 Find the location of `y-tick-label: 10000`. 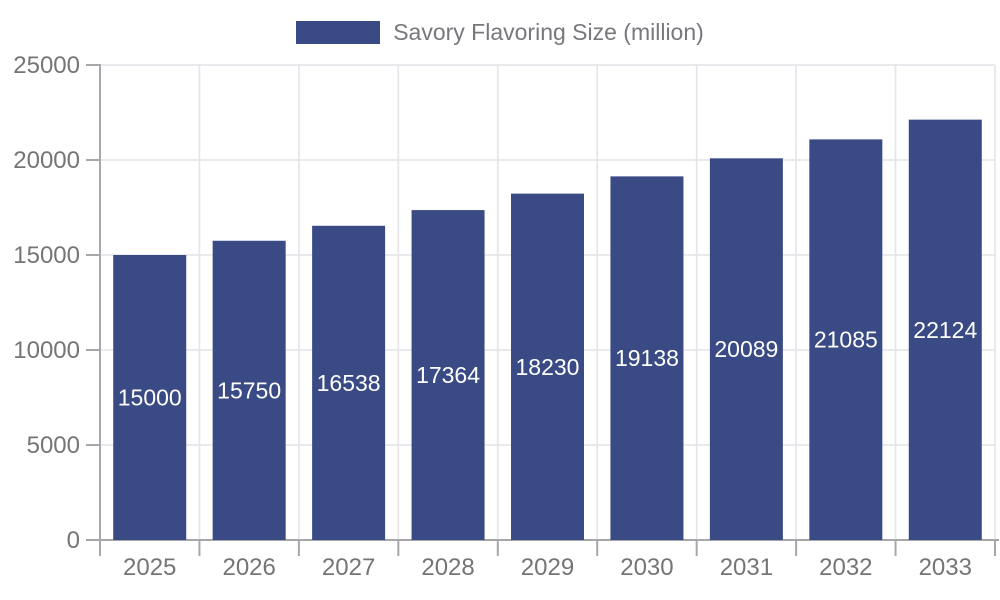

y-tick-label: 10000 is located at coordinates (46, 350).